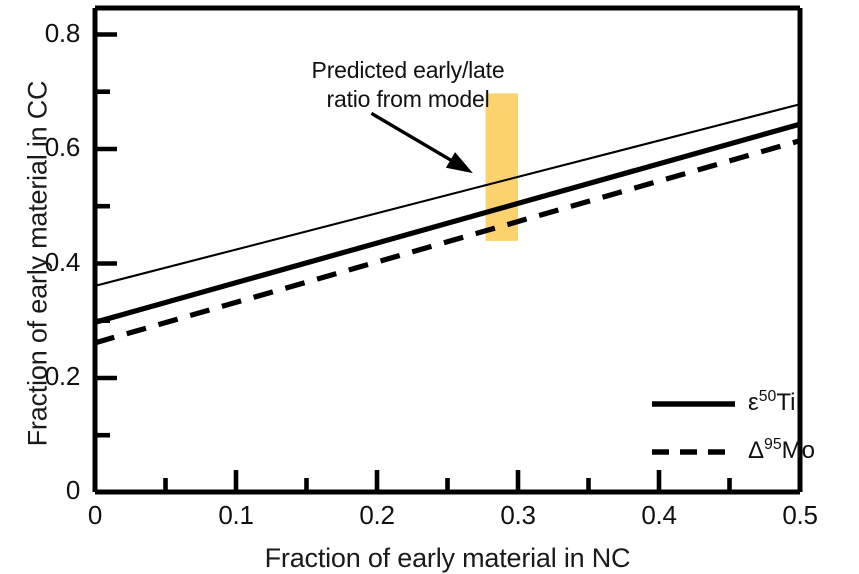 This screenshot has height=574, width=859. What do you see at coordinates (800, 515) in the screenshot?
I see `x-tick-label-0-5: 0.5` at bounding box center [800, 515].